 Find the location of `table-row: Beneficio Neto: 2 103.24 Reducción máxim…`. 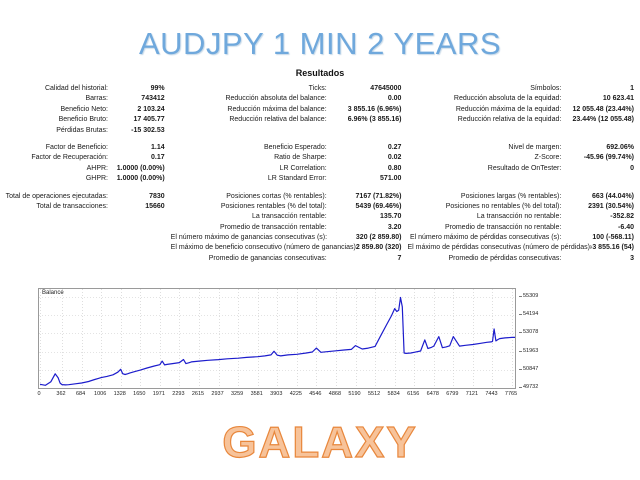

table-row: Beneficio Neto: 2 103.24 Reducción máxim… is located at coordinates (320, 110).